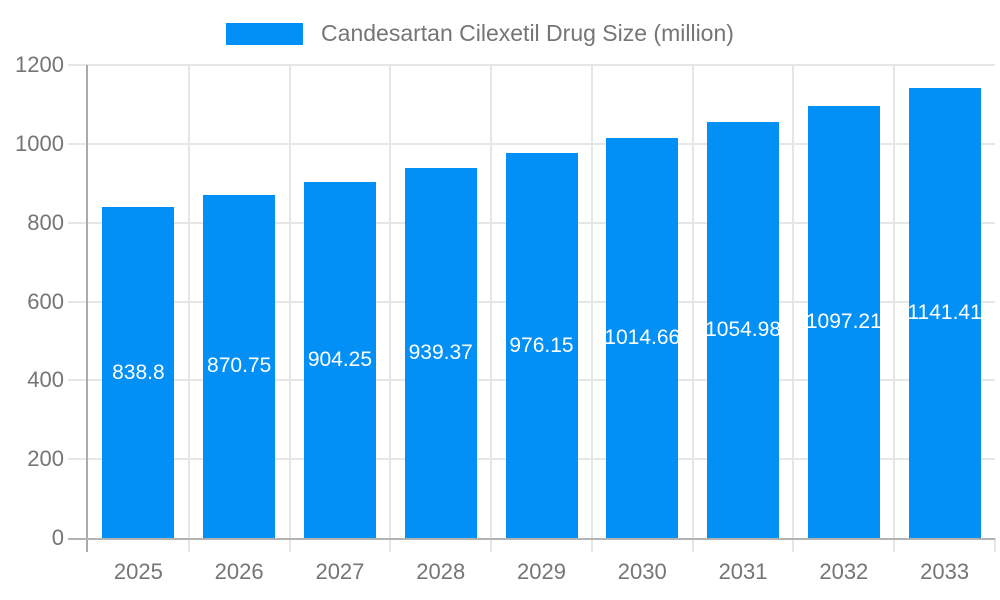 The image size is (1000, 600). I want to click on bar-value-label: 838.8, so click(138, 372).